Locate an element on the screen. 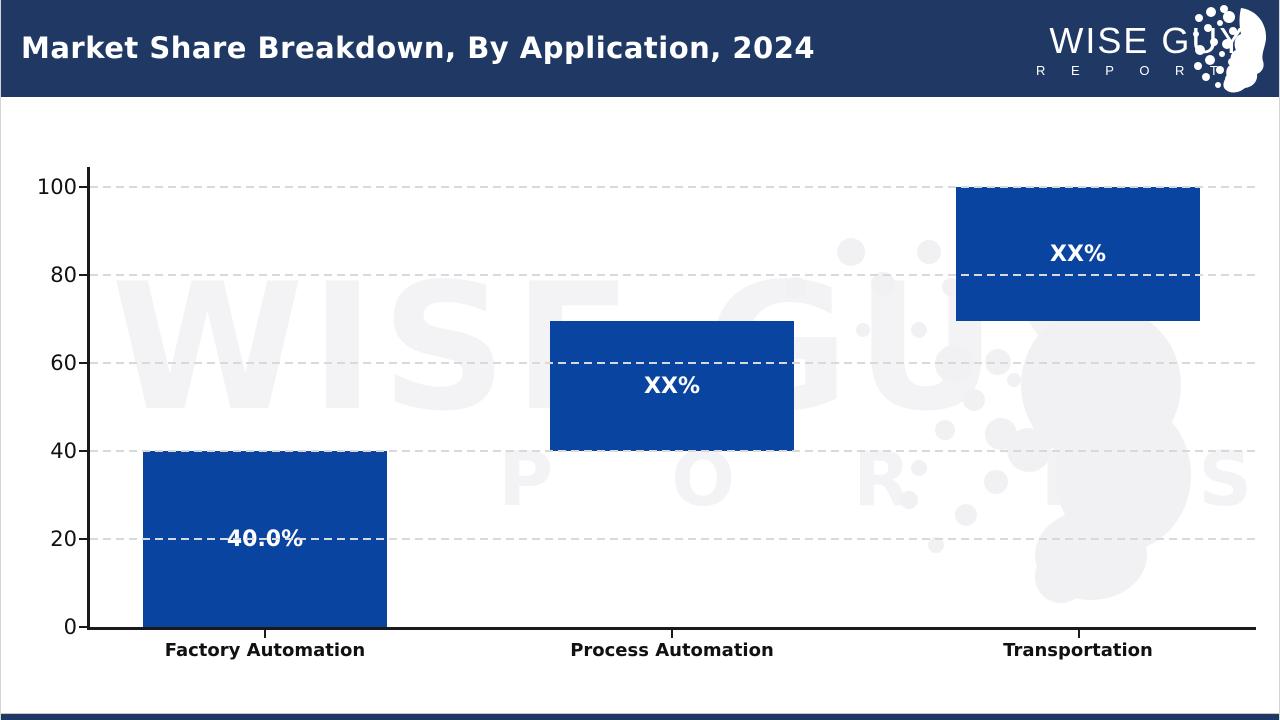  y-tick-label: 40 is located at coordinates (63, 451).